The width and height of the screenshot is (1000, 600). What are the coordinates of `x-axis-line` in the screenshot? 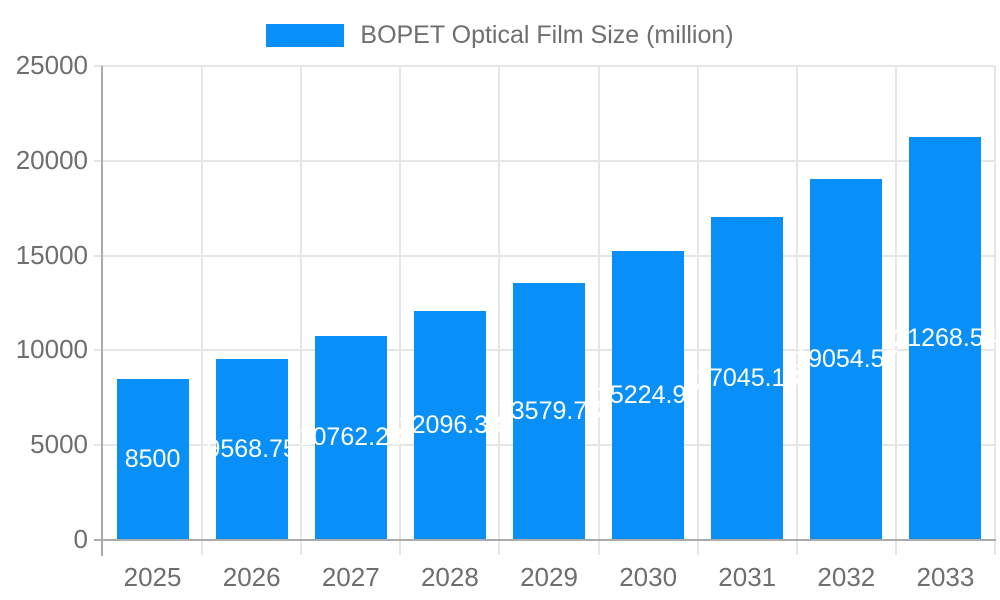 It's located at (545, 540).